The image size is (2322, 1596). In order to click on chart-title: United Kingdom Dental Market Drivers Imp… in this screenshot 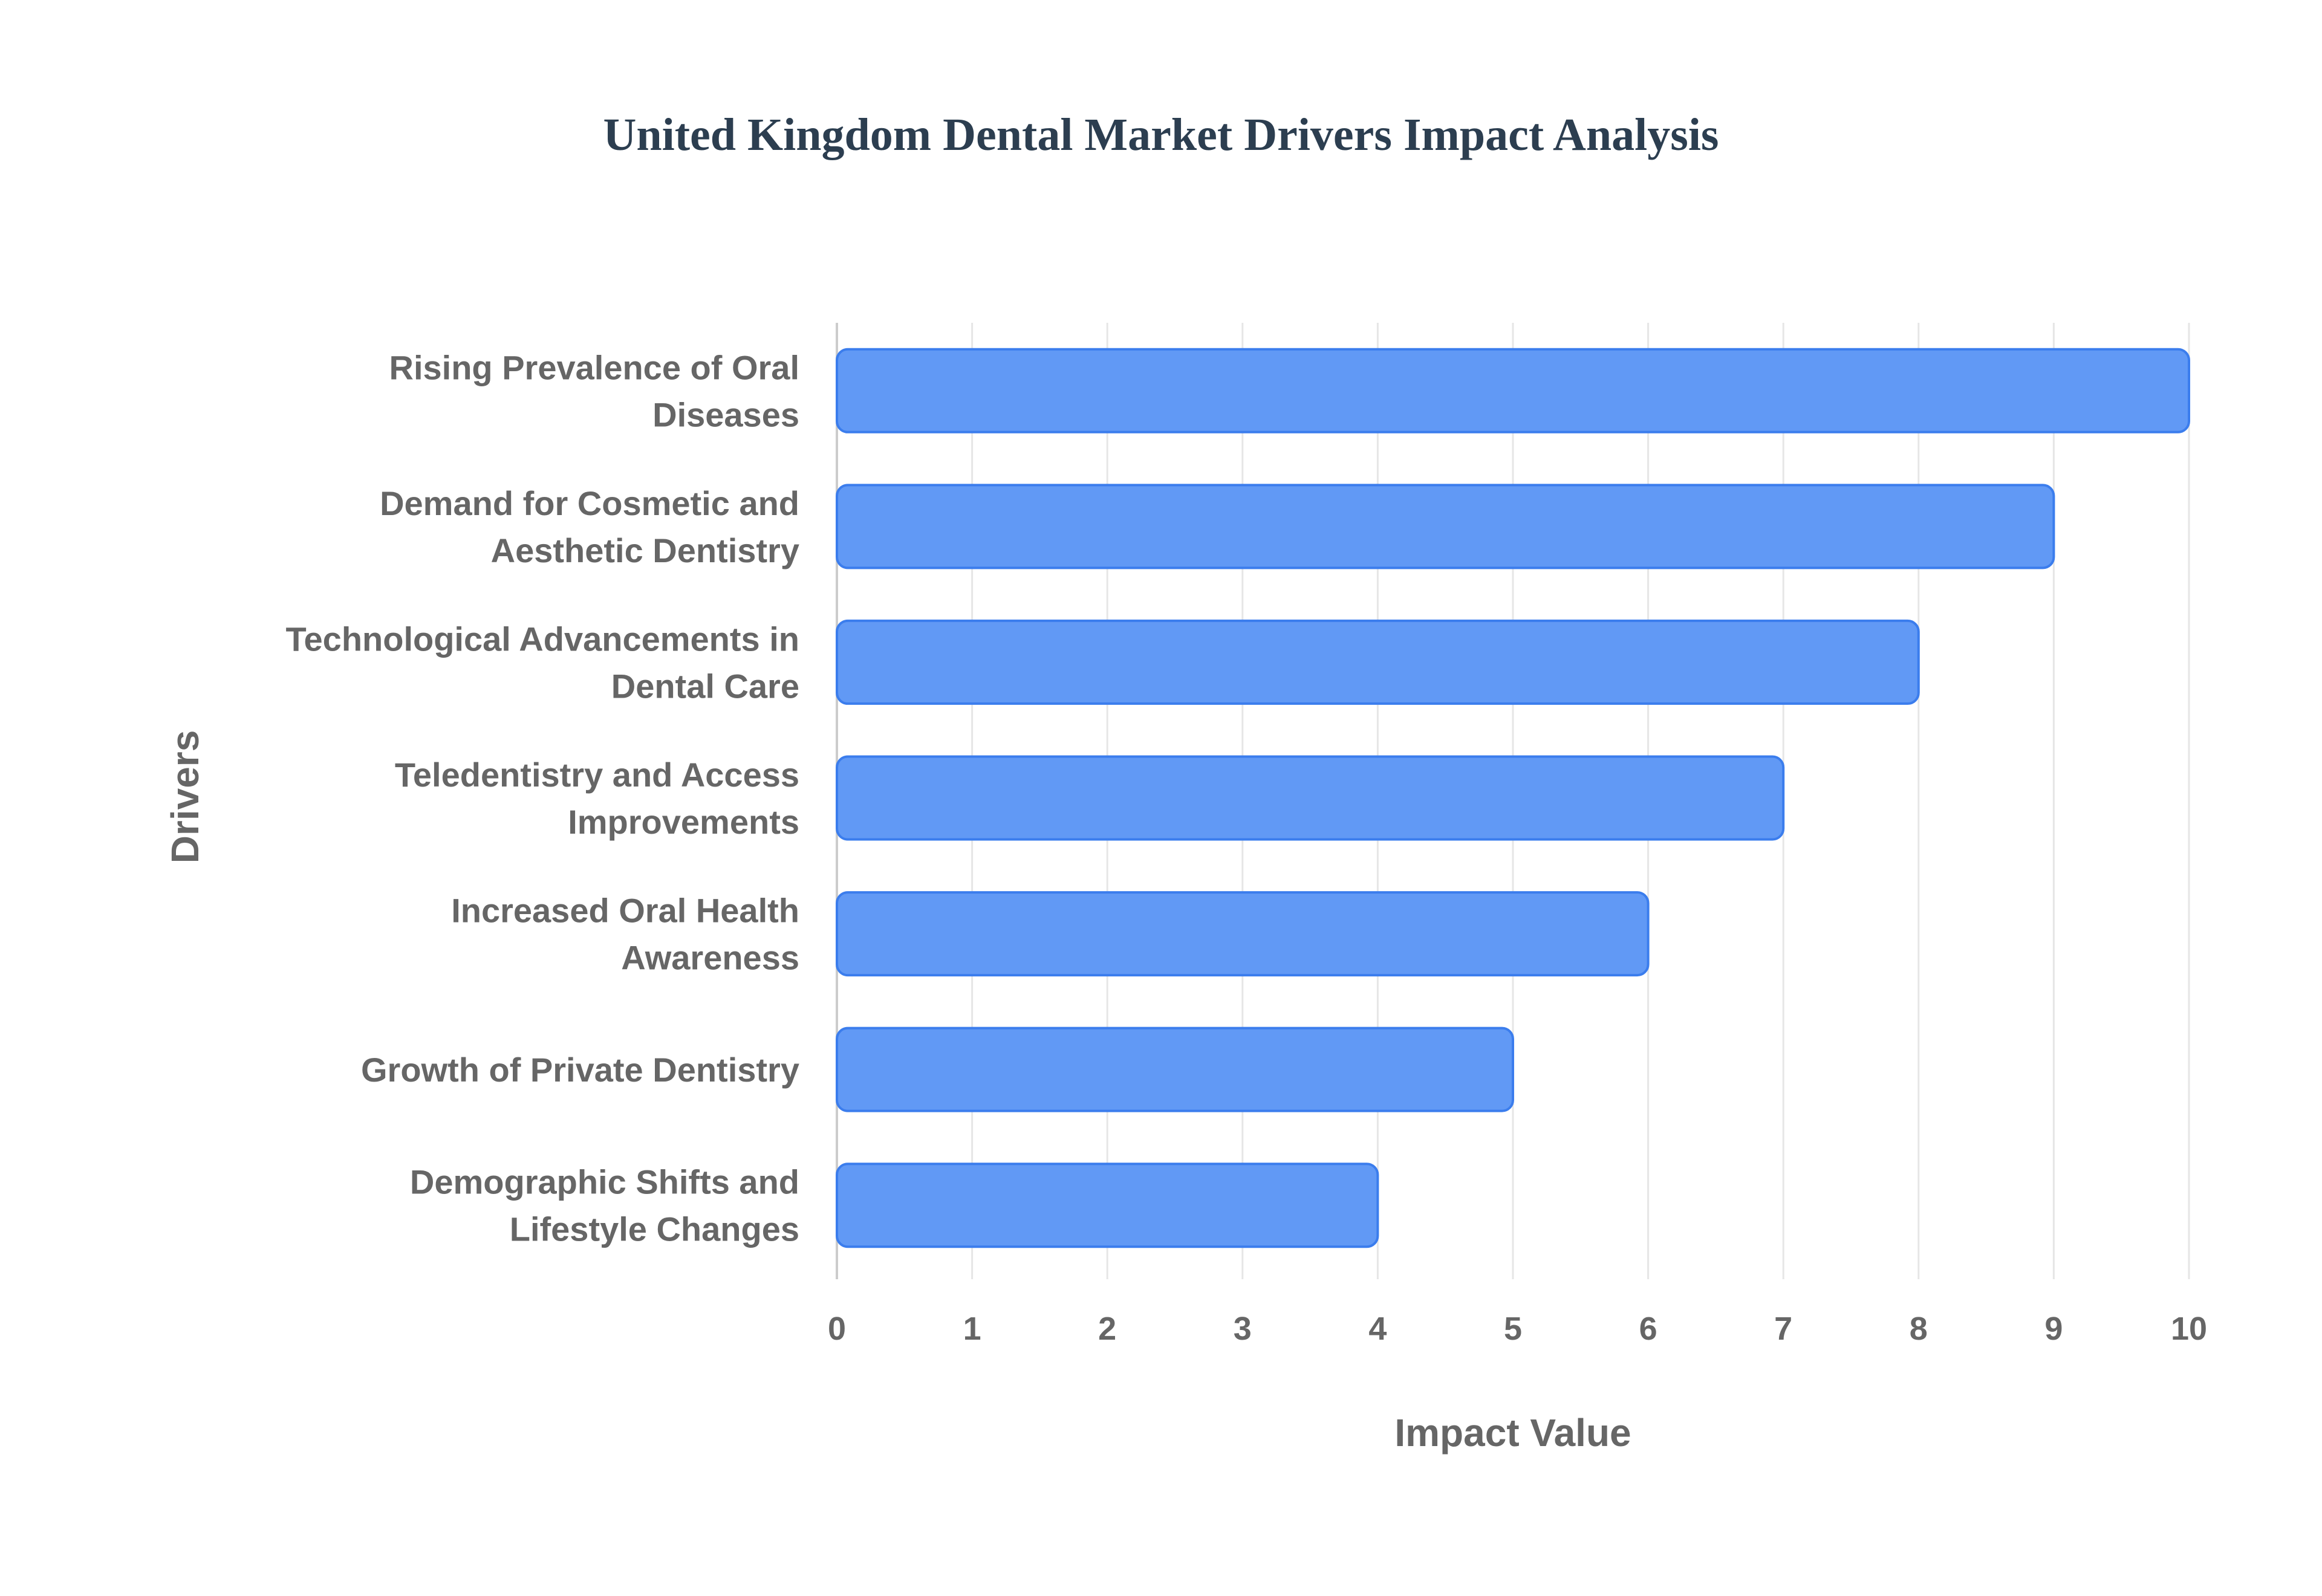, I will do `click(1161, 134)`.